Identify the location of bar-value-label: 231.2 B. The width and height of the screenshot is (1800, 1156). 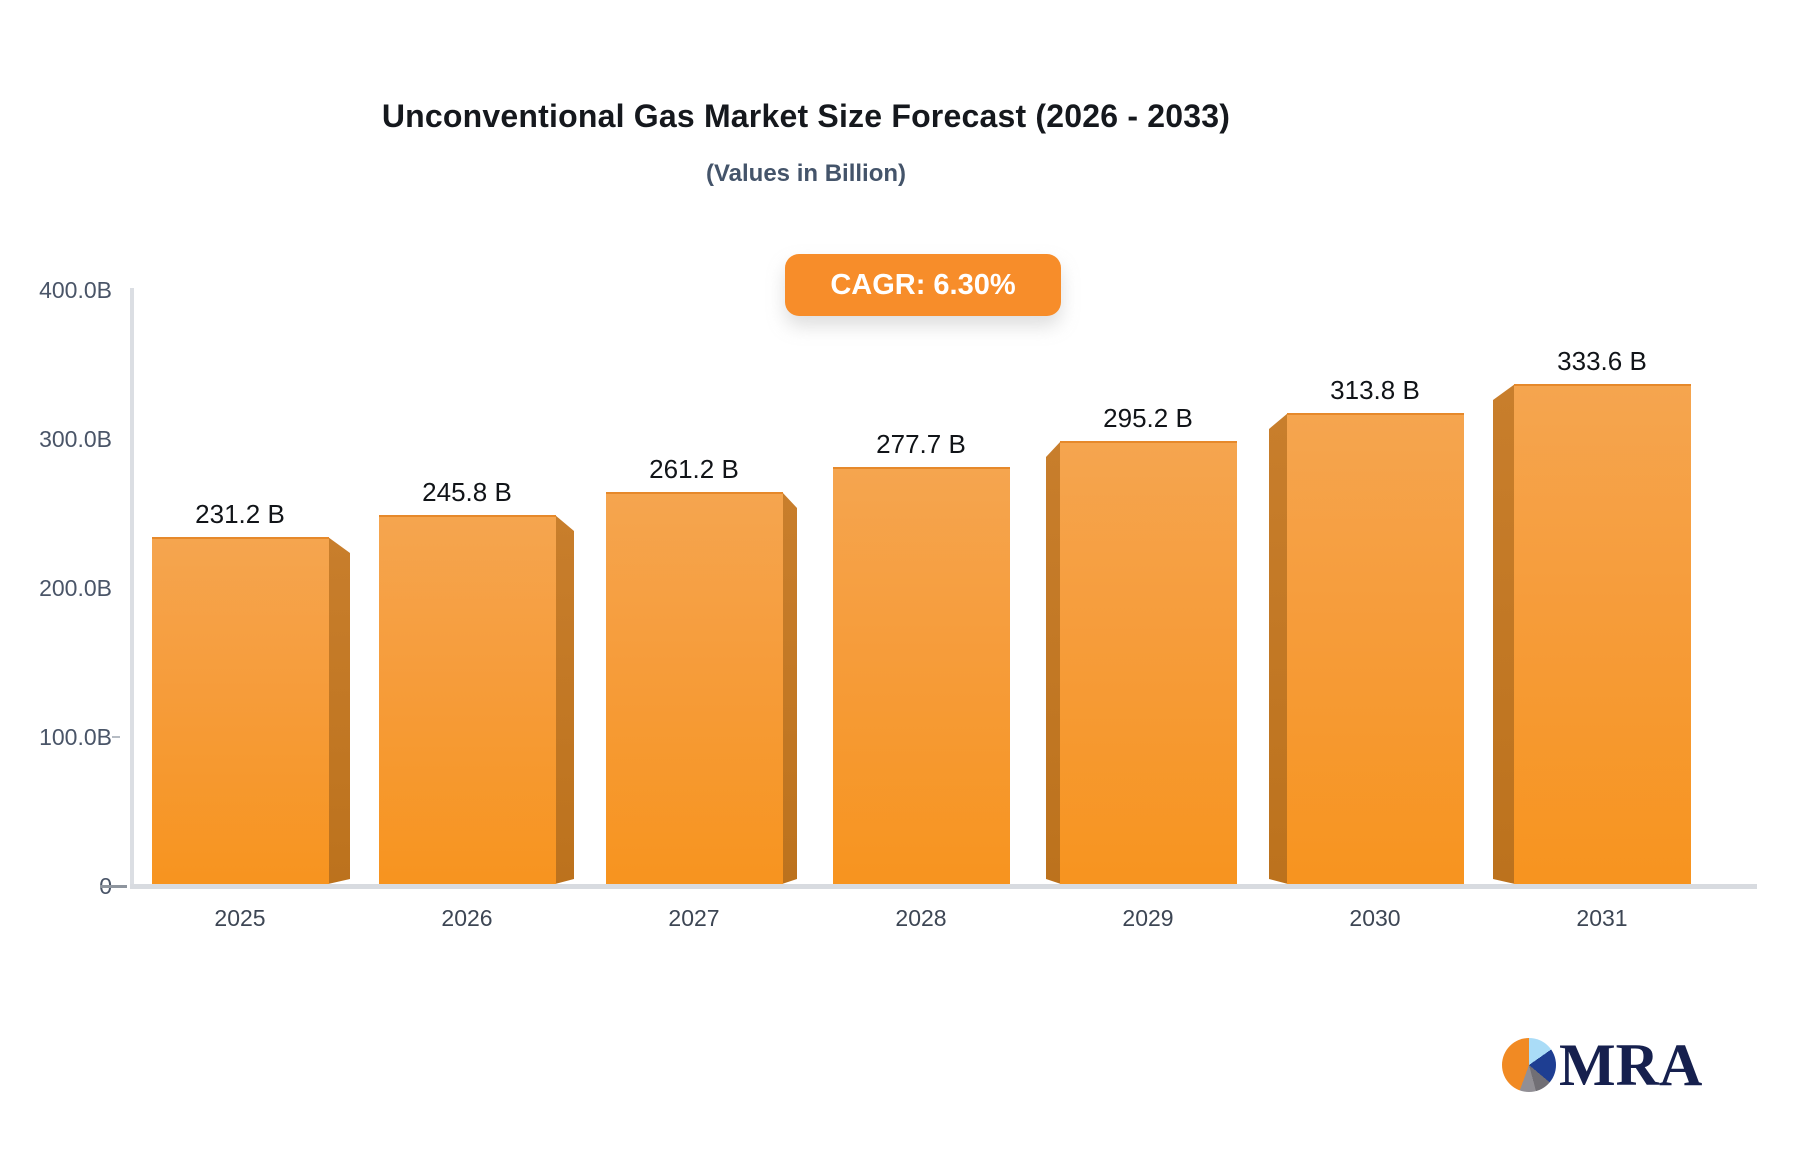
(240, 514).